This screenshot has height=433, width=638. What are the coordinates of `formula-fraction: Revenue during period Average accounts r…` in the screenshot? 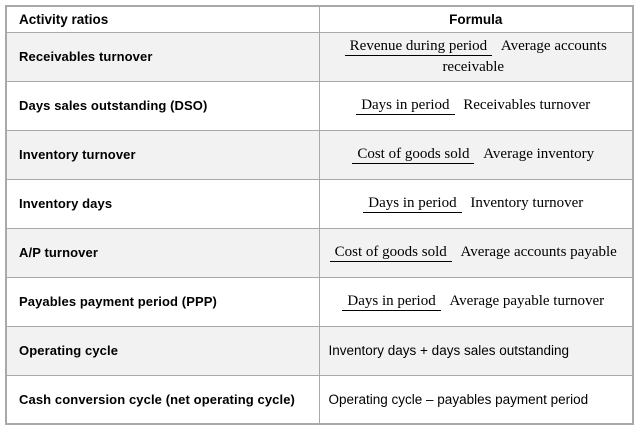 It's located at (476, 56).